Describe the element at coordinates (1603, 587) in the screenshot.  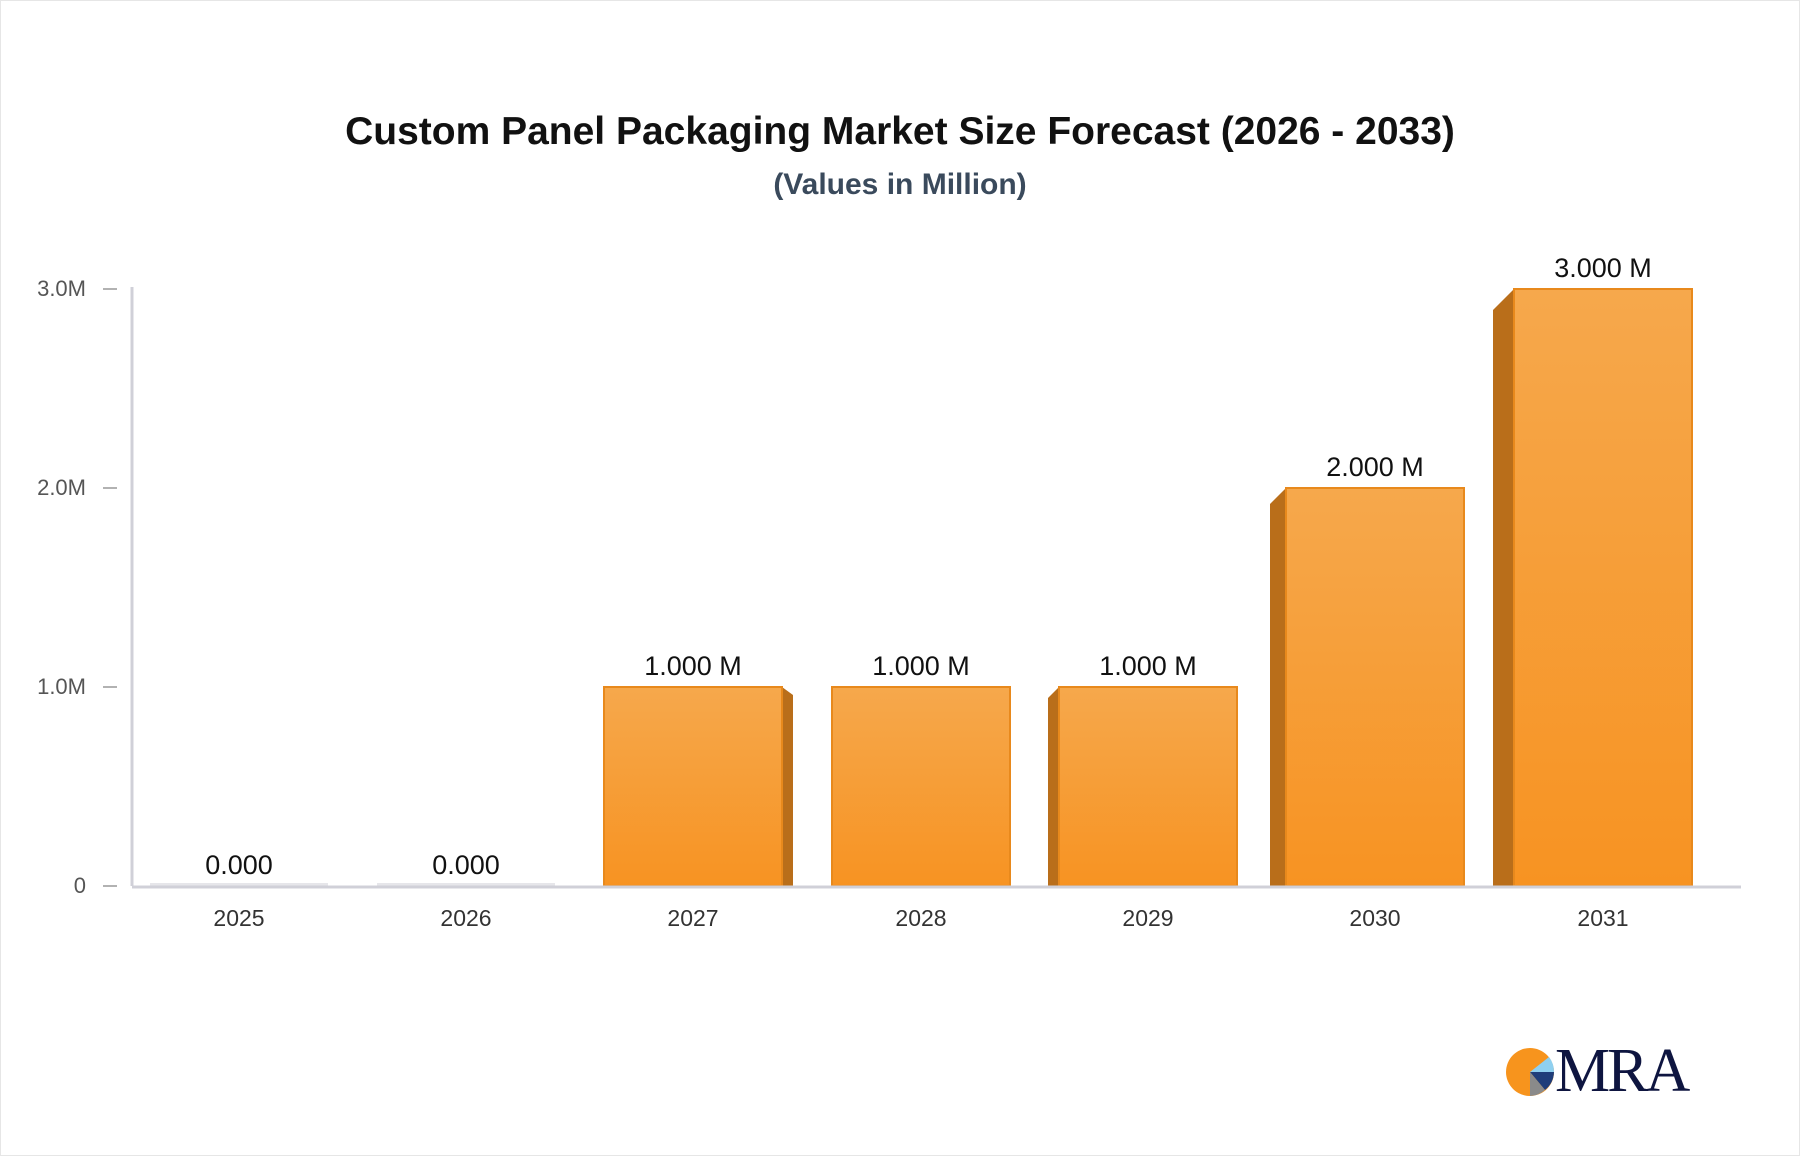
I see `bar-2031` at that location.